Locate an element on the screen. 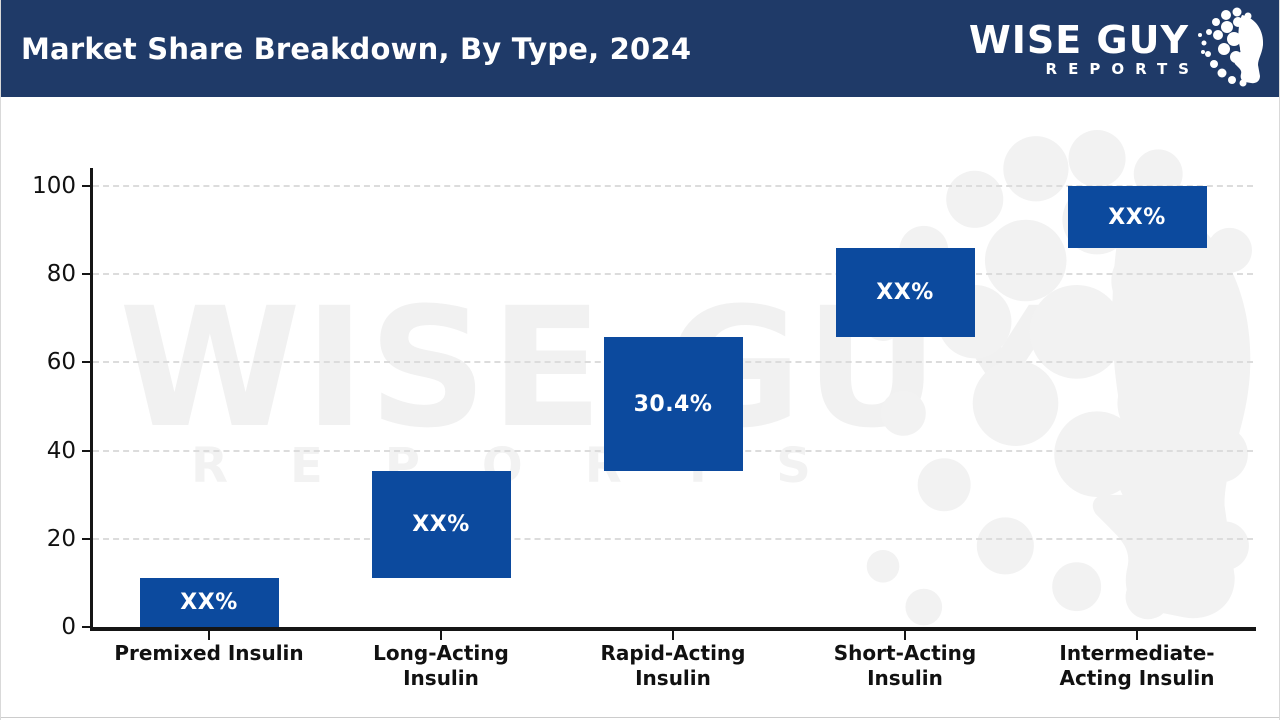 Image resolution: width=1280 pixels, height=720 pixels. x-axis-category-label: Short-Acting Insulin is located at coordinates (905, 666).